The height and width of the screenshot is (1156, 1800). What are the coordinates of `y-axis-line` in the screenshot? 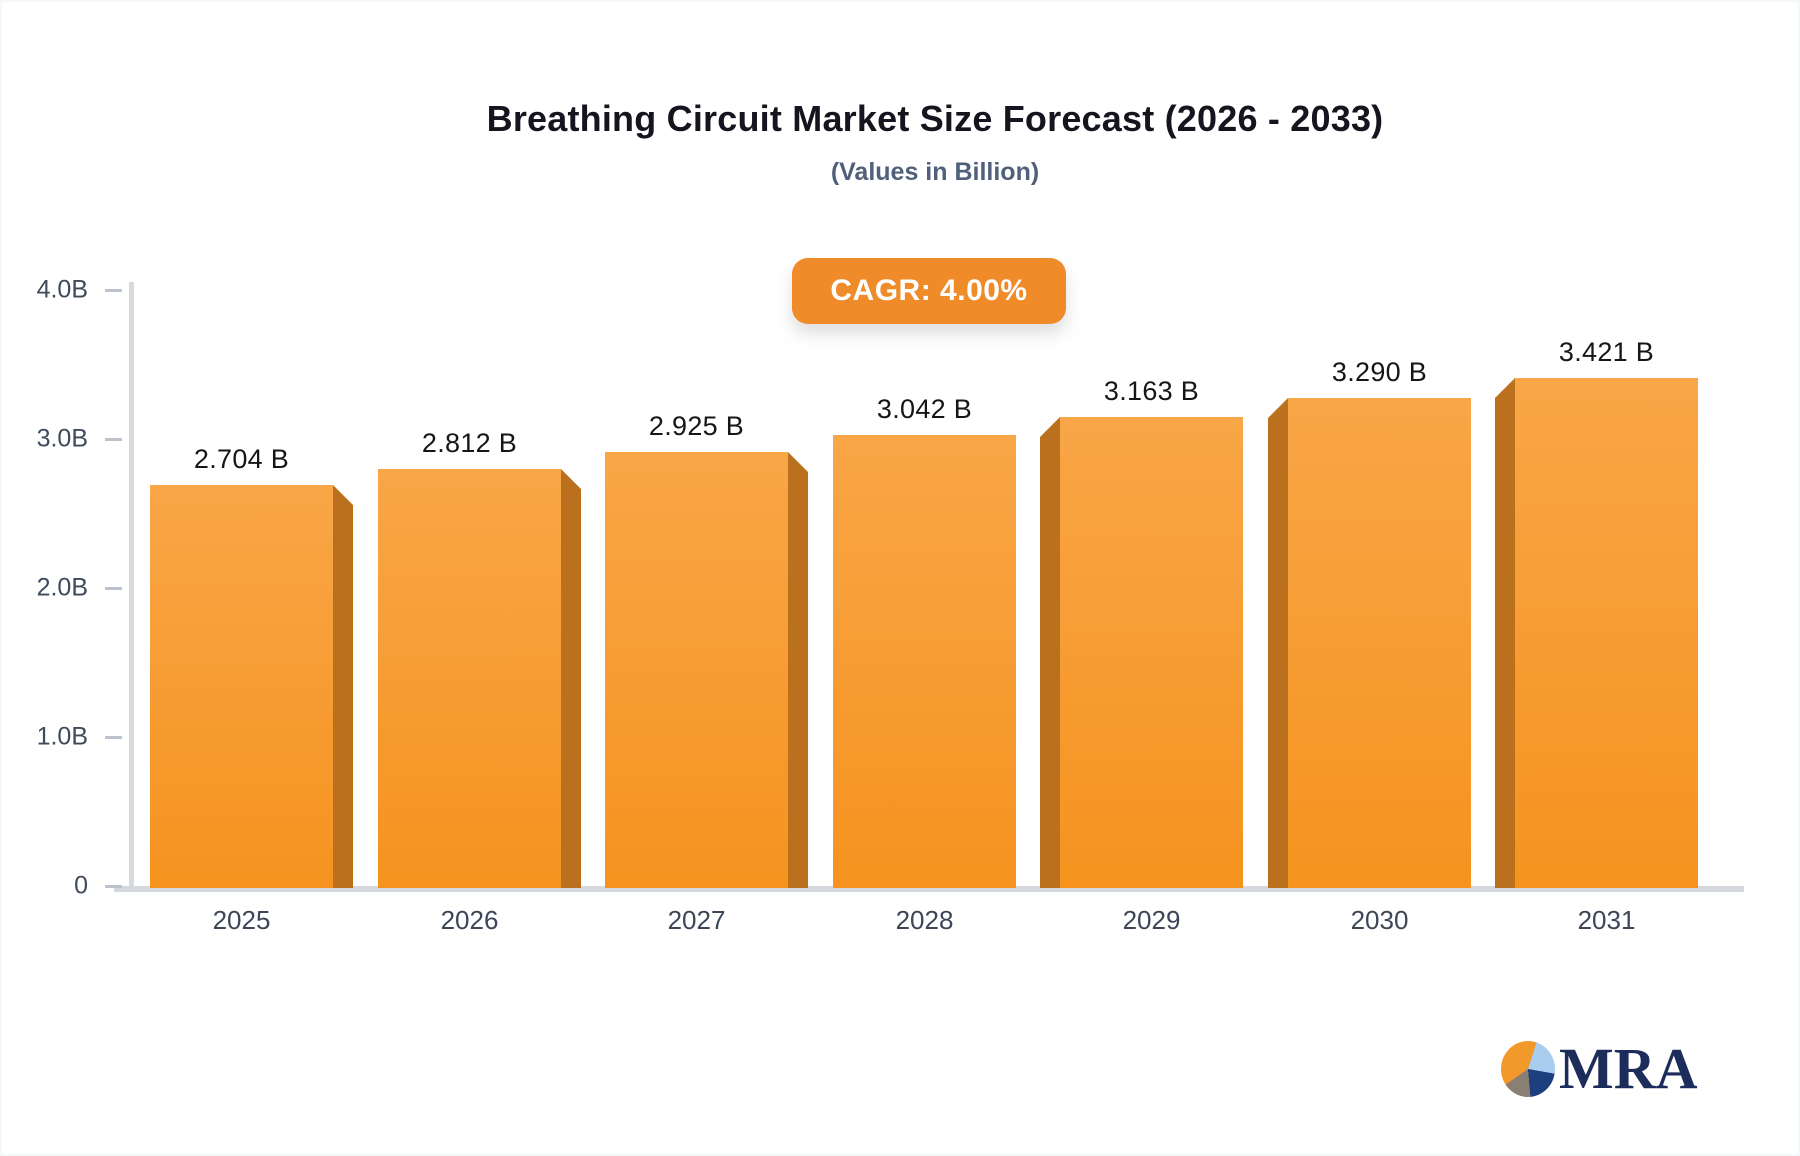 It's located at (131, 587).